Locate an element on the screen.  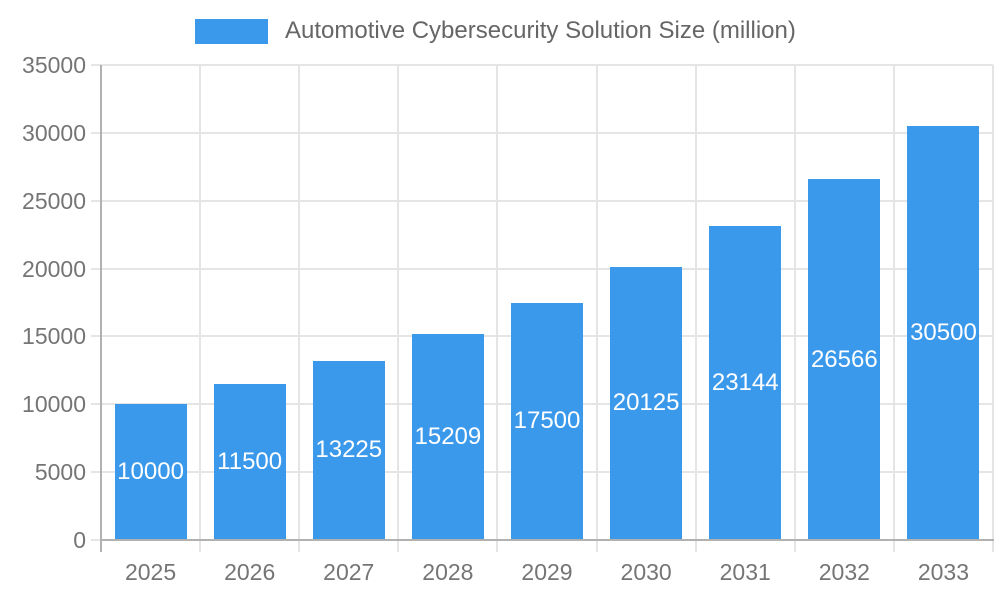
legend-swatch is located at coordinates (231, 31).